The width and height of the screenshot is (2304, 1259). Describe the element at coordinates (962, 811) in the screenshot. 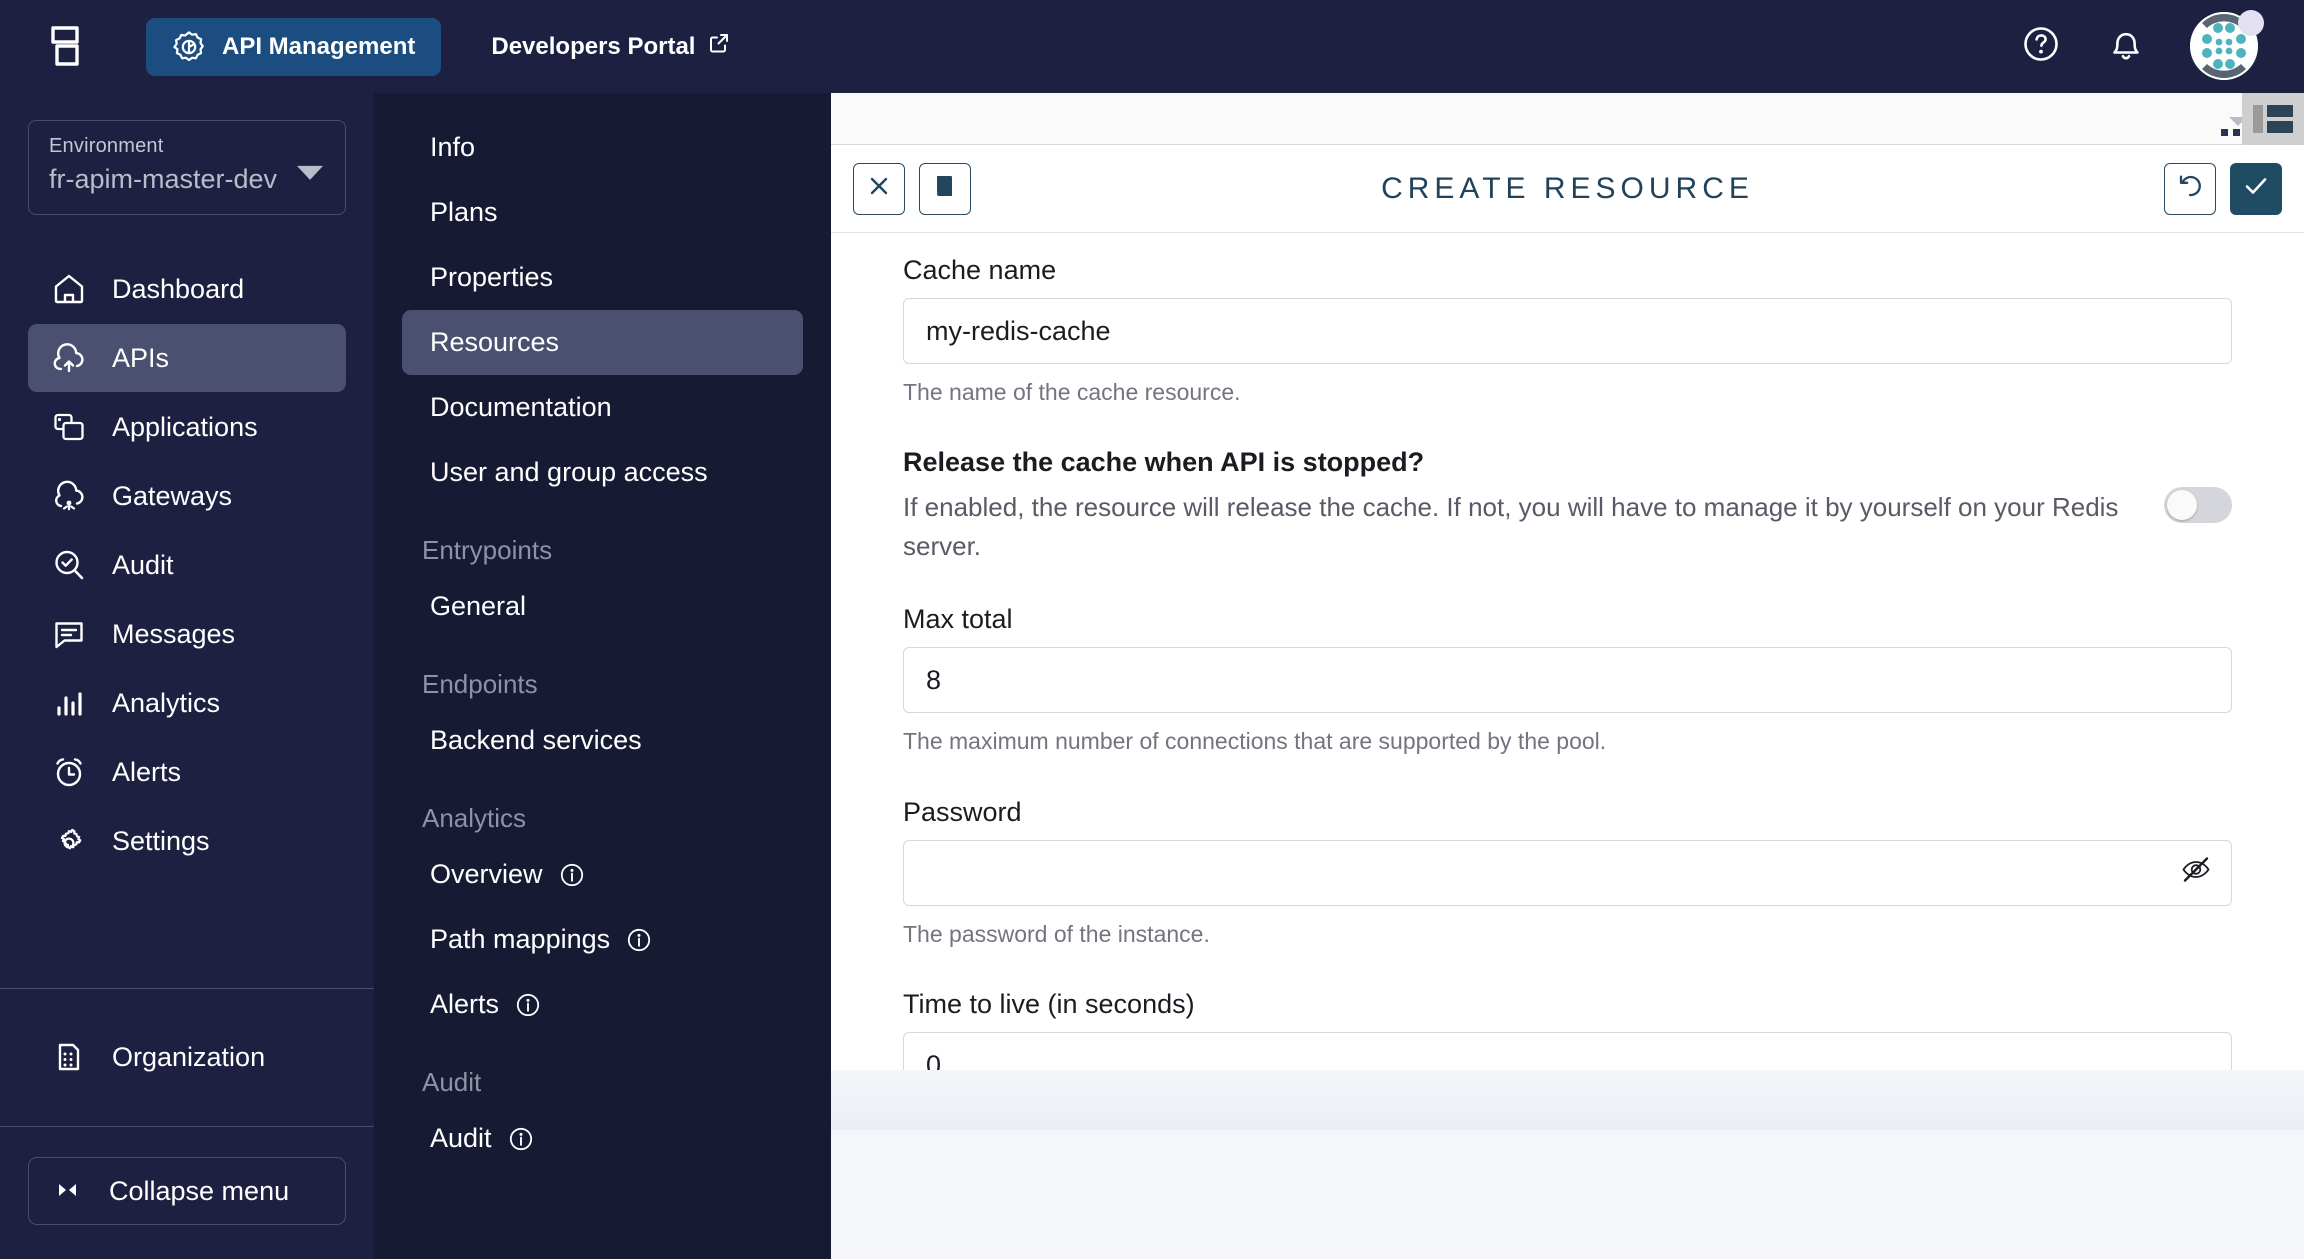

I see `field-label: Password` at that location.